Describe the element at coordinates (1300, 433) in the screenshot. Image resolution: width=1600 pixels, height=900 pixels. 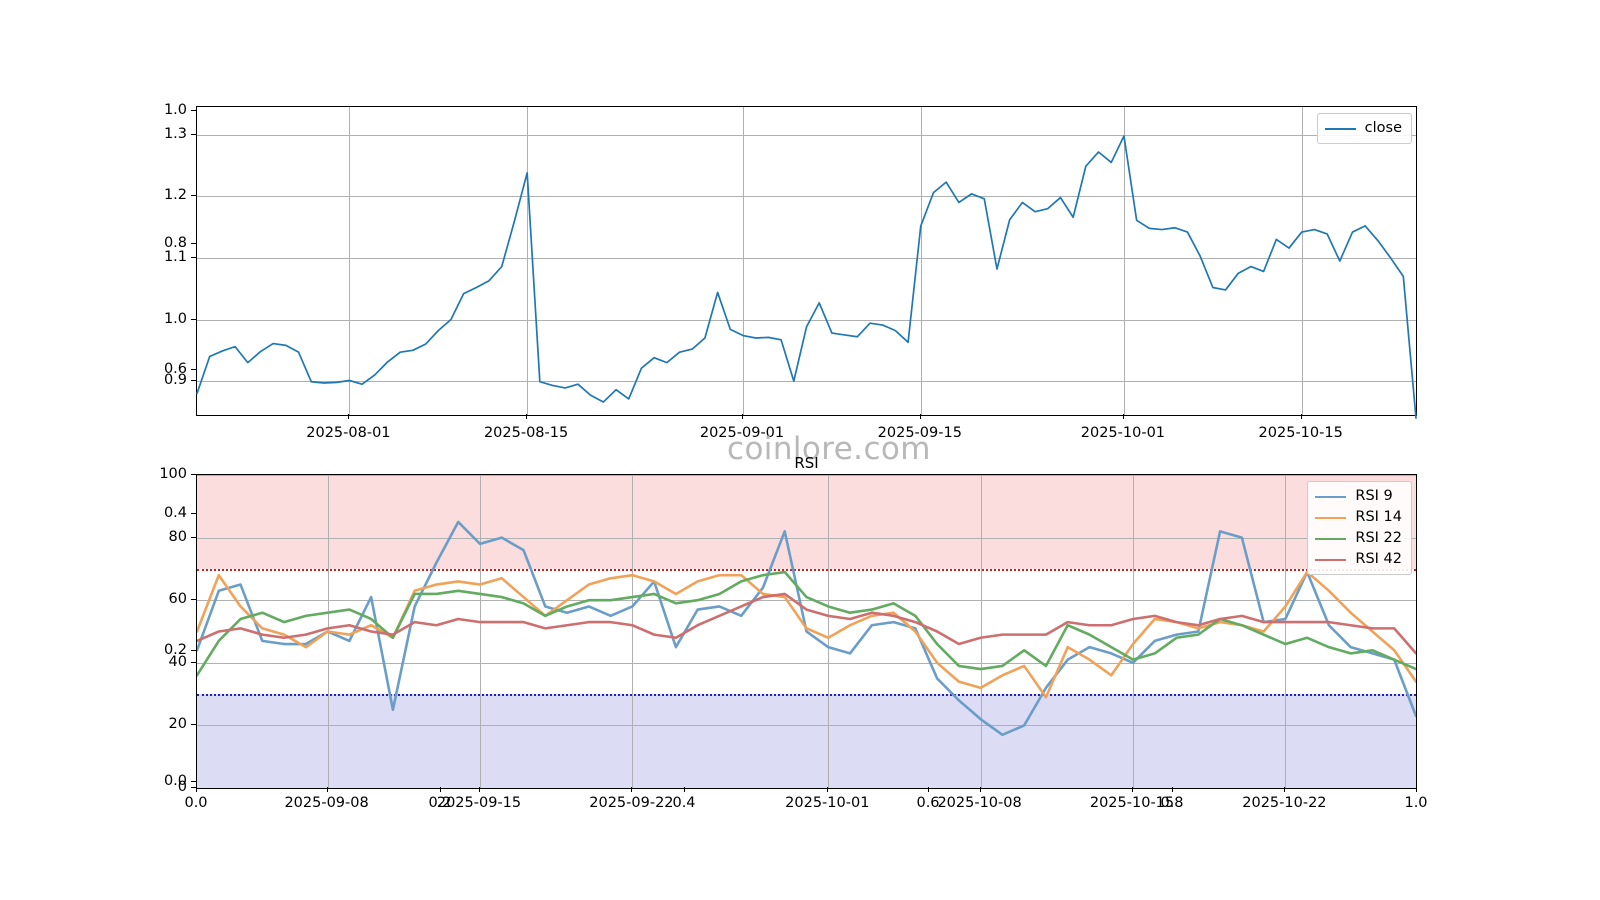
I see `price-xtick-label: 2025-10-15` at that location.